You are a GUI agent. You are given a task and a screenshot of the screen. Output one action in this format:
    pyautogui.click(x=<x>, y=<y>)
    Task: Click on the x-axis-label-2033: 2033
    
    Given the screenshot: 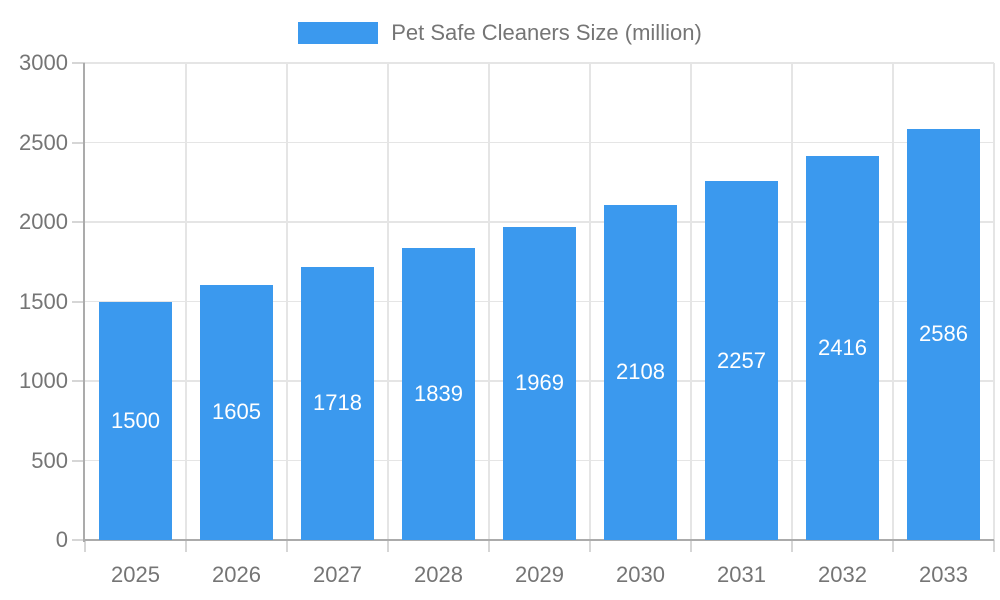 What is the action you would take?
    pyautogui.click(x=943, y=574)
    